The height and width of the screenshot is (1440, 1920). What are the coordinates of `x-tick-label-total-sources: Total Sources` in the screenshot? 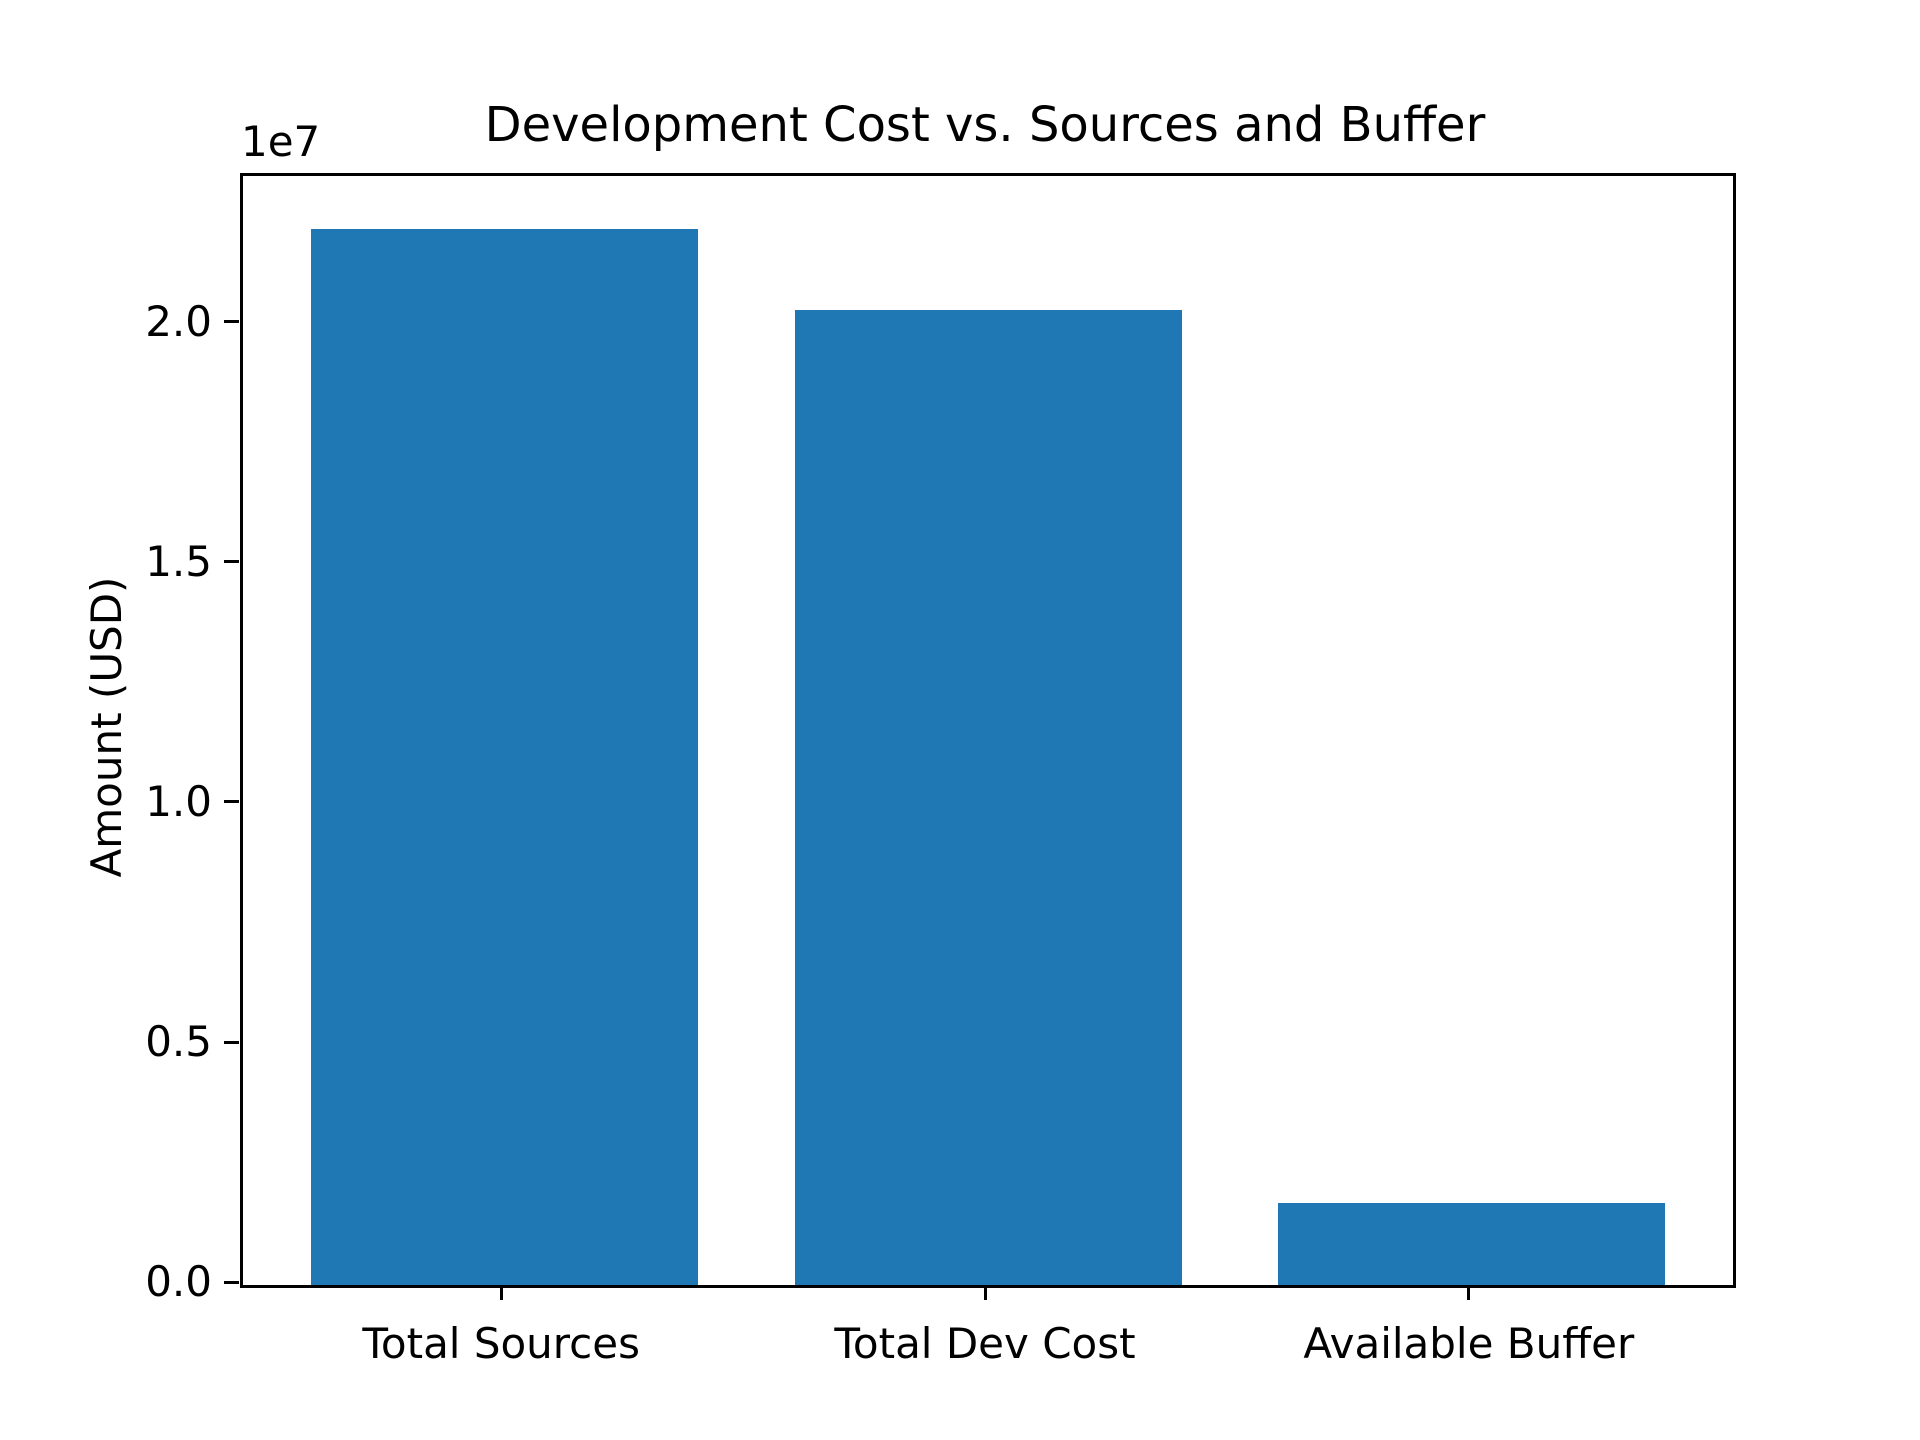 It's located at (501, 1343).